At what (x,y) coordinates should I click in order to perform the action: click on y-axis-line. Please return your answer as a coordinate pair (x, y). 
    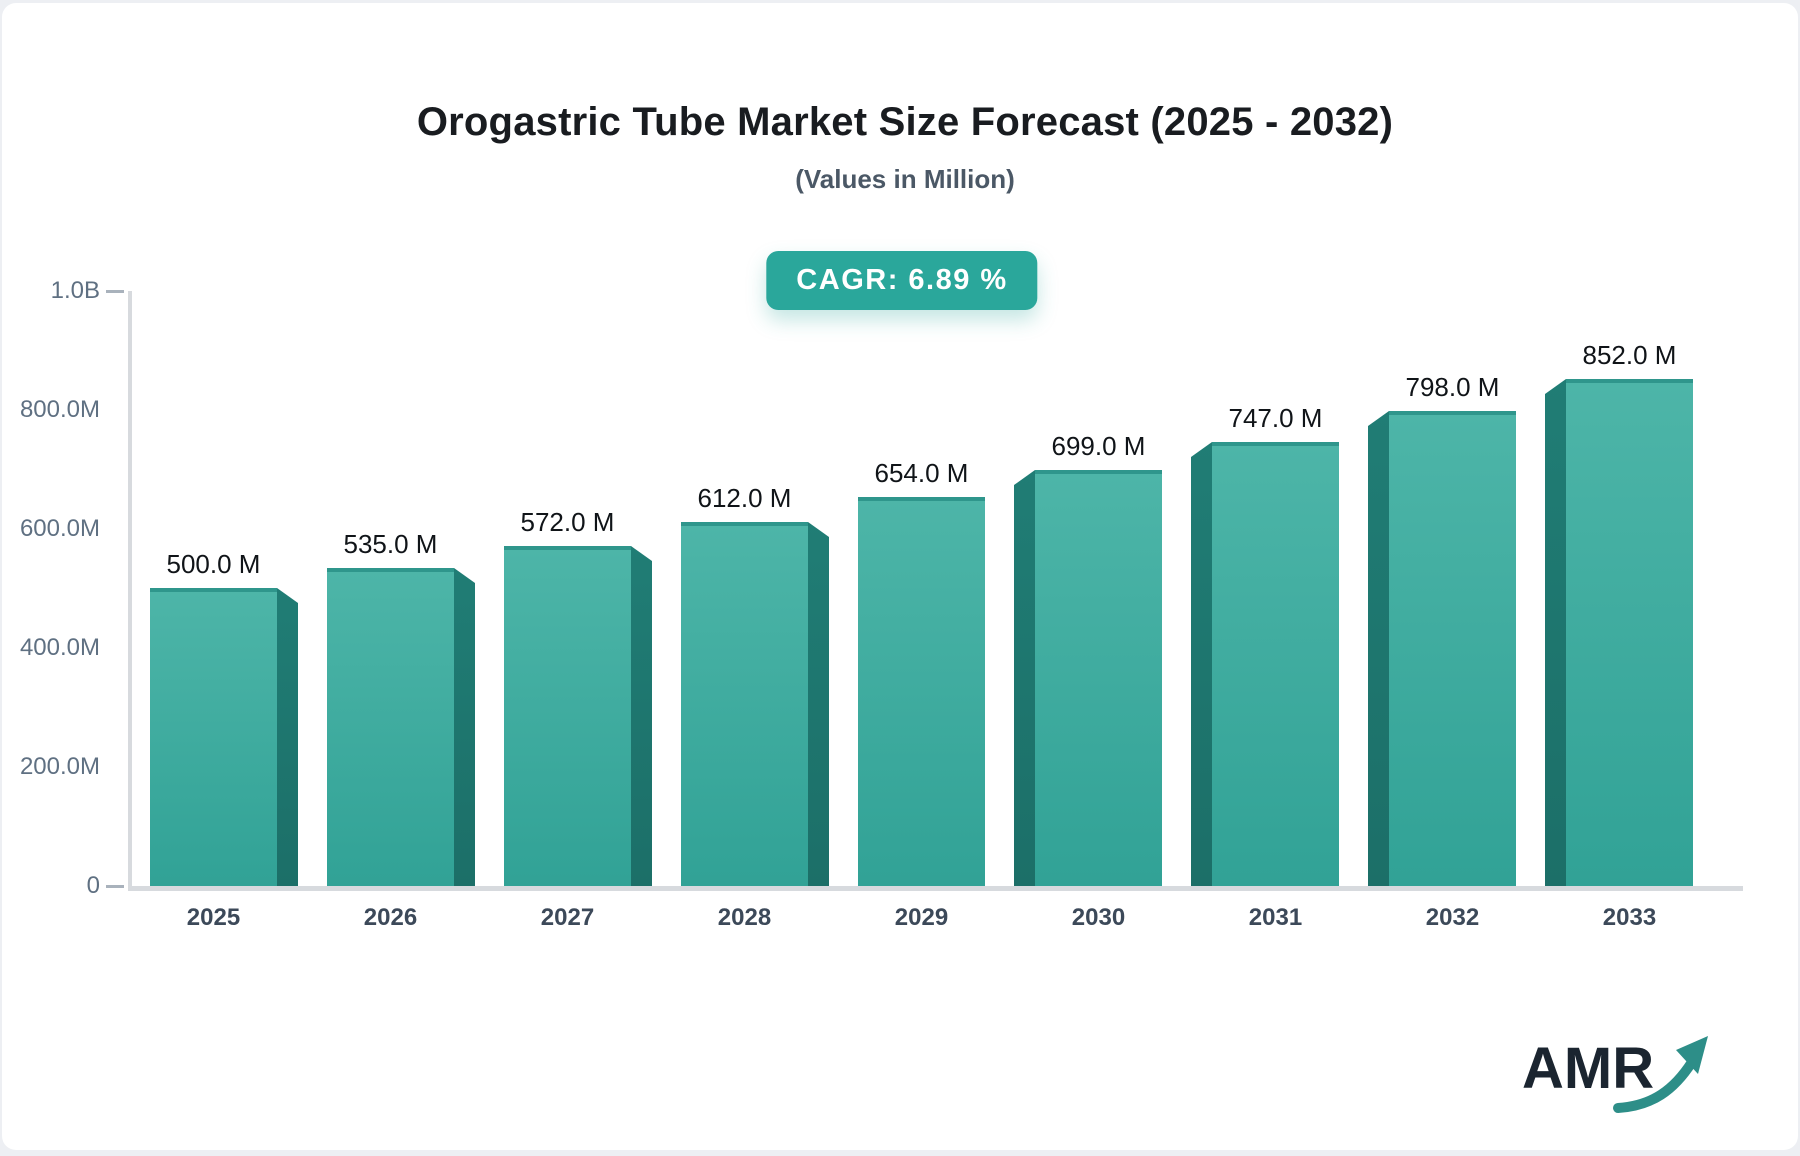
    Looking at the image, I should click on (130, 590).